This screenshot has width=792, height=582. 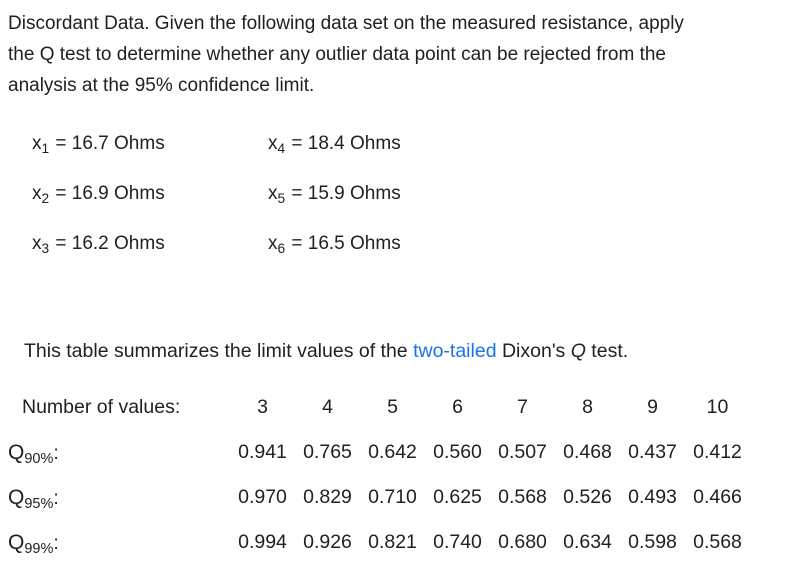 I want to click on measurement-x5: x5 = 15.9 Ohms, so click(x=334, y=203).